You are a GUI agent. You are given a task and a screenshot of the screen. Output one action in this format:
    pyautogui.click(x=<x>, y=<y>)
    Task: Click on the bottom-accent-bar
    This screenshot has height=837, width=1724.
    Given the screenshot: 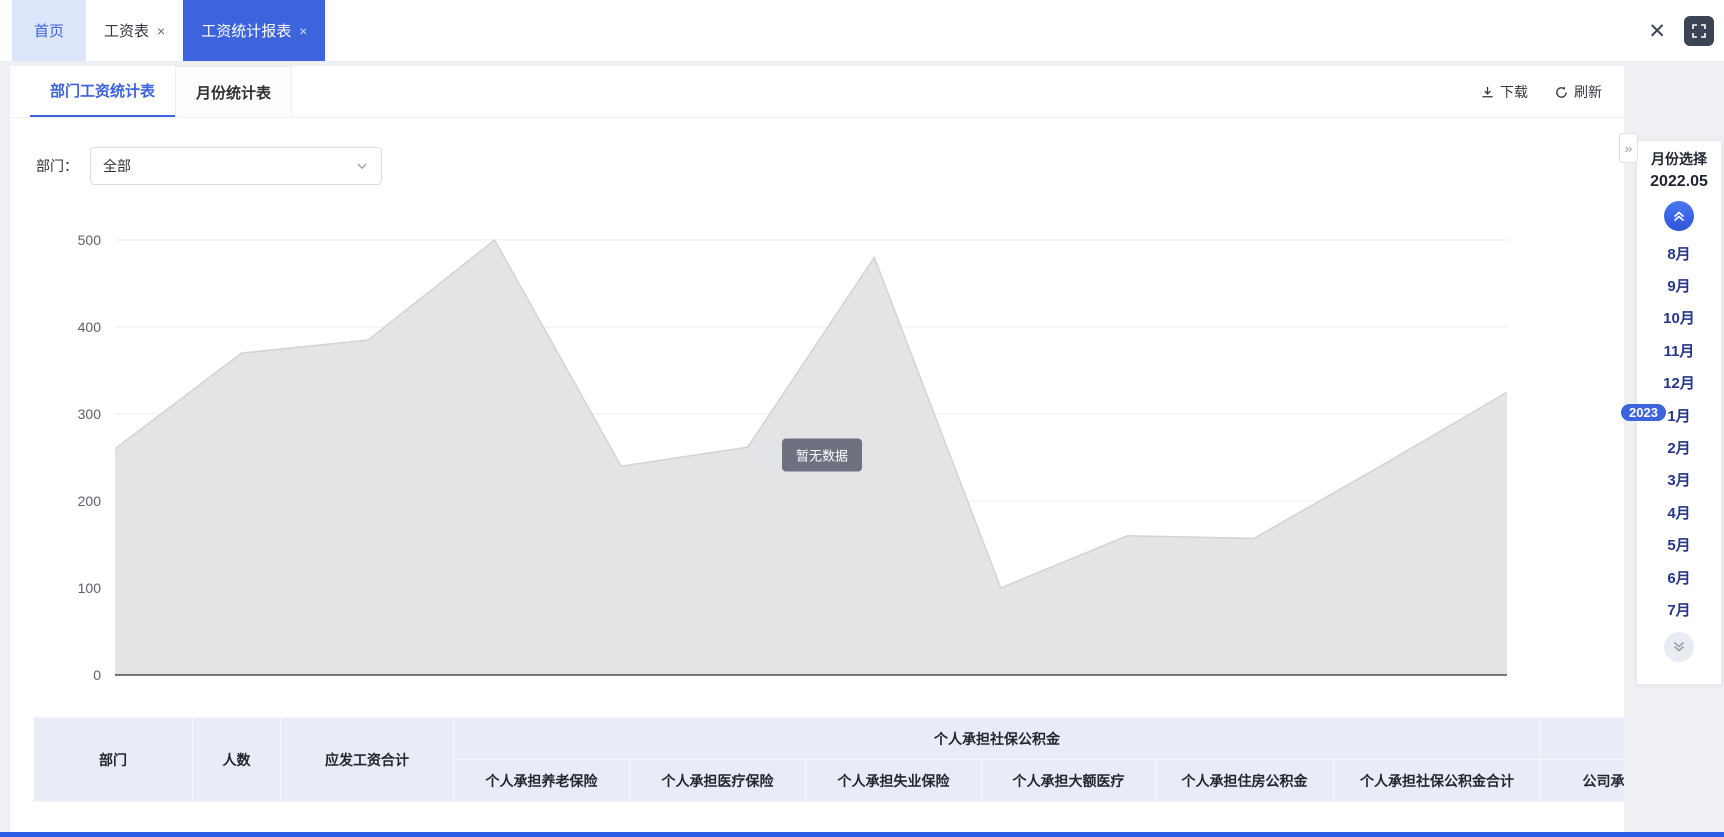 What is the action you would take?
    pyautogui.click(x=862, y=834)
    